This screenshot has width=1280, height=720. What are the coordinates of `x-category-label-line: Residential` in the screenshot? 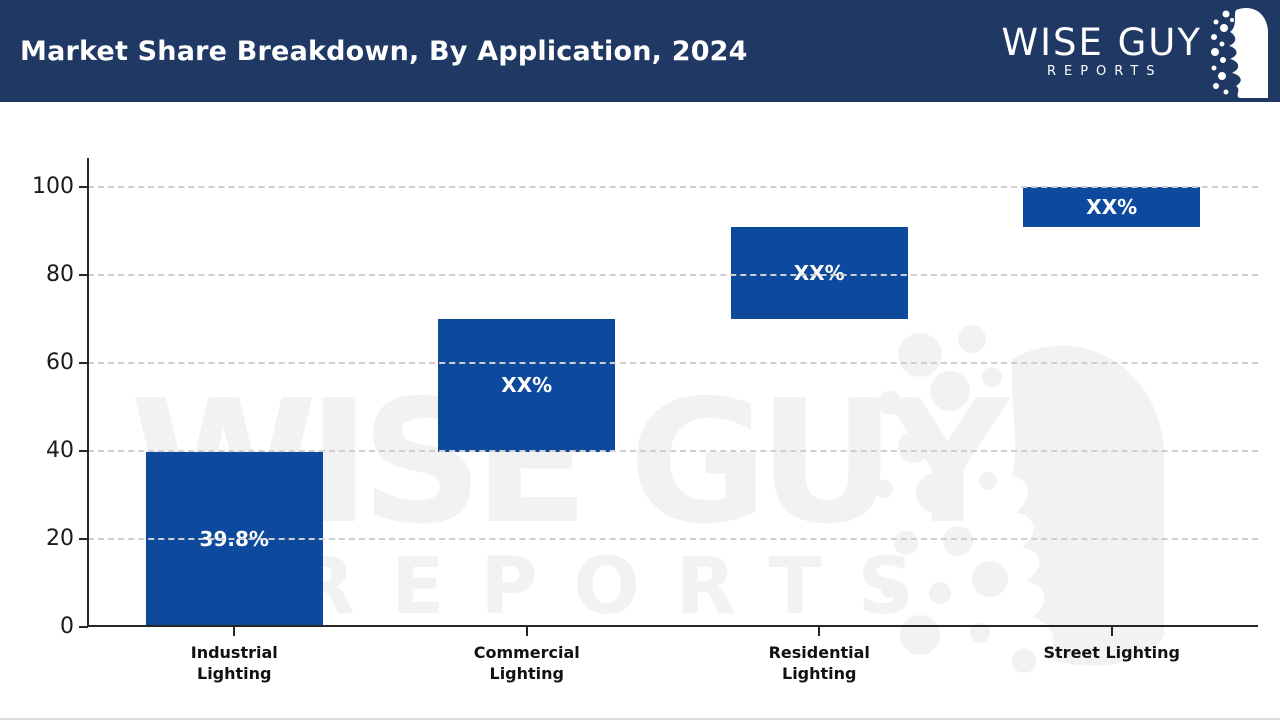 It's located at (819, 652).